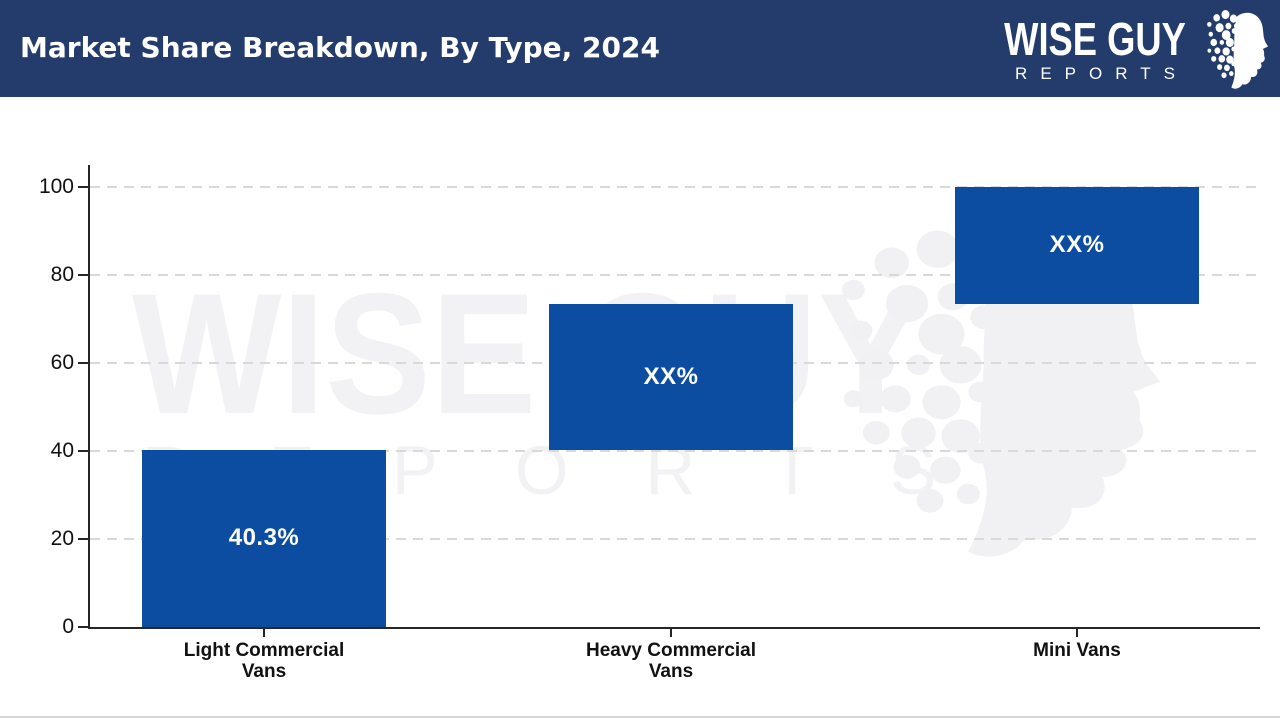 The image size is (1280, 720). What do you see at coordinates (62, 538) in the screenshot?
I see `y-tick-label: 20` at bounding box center [62, 538].